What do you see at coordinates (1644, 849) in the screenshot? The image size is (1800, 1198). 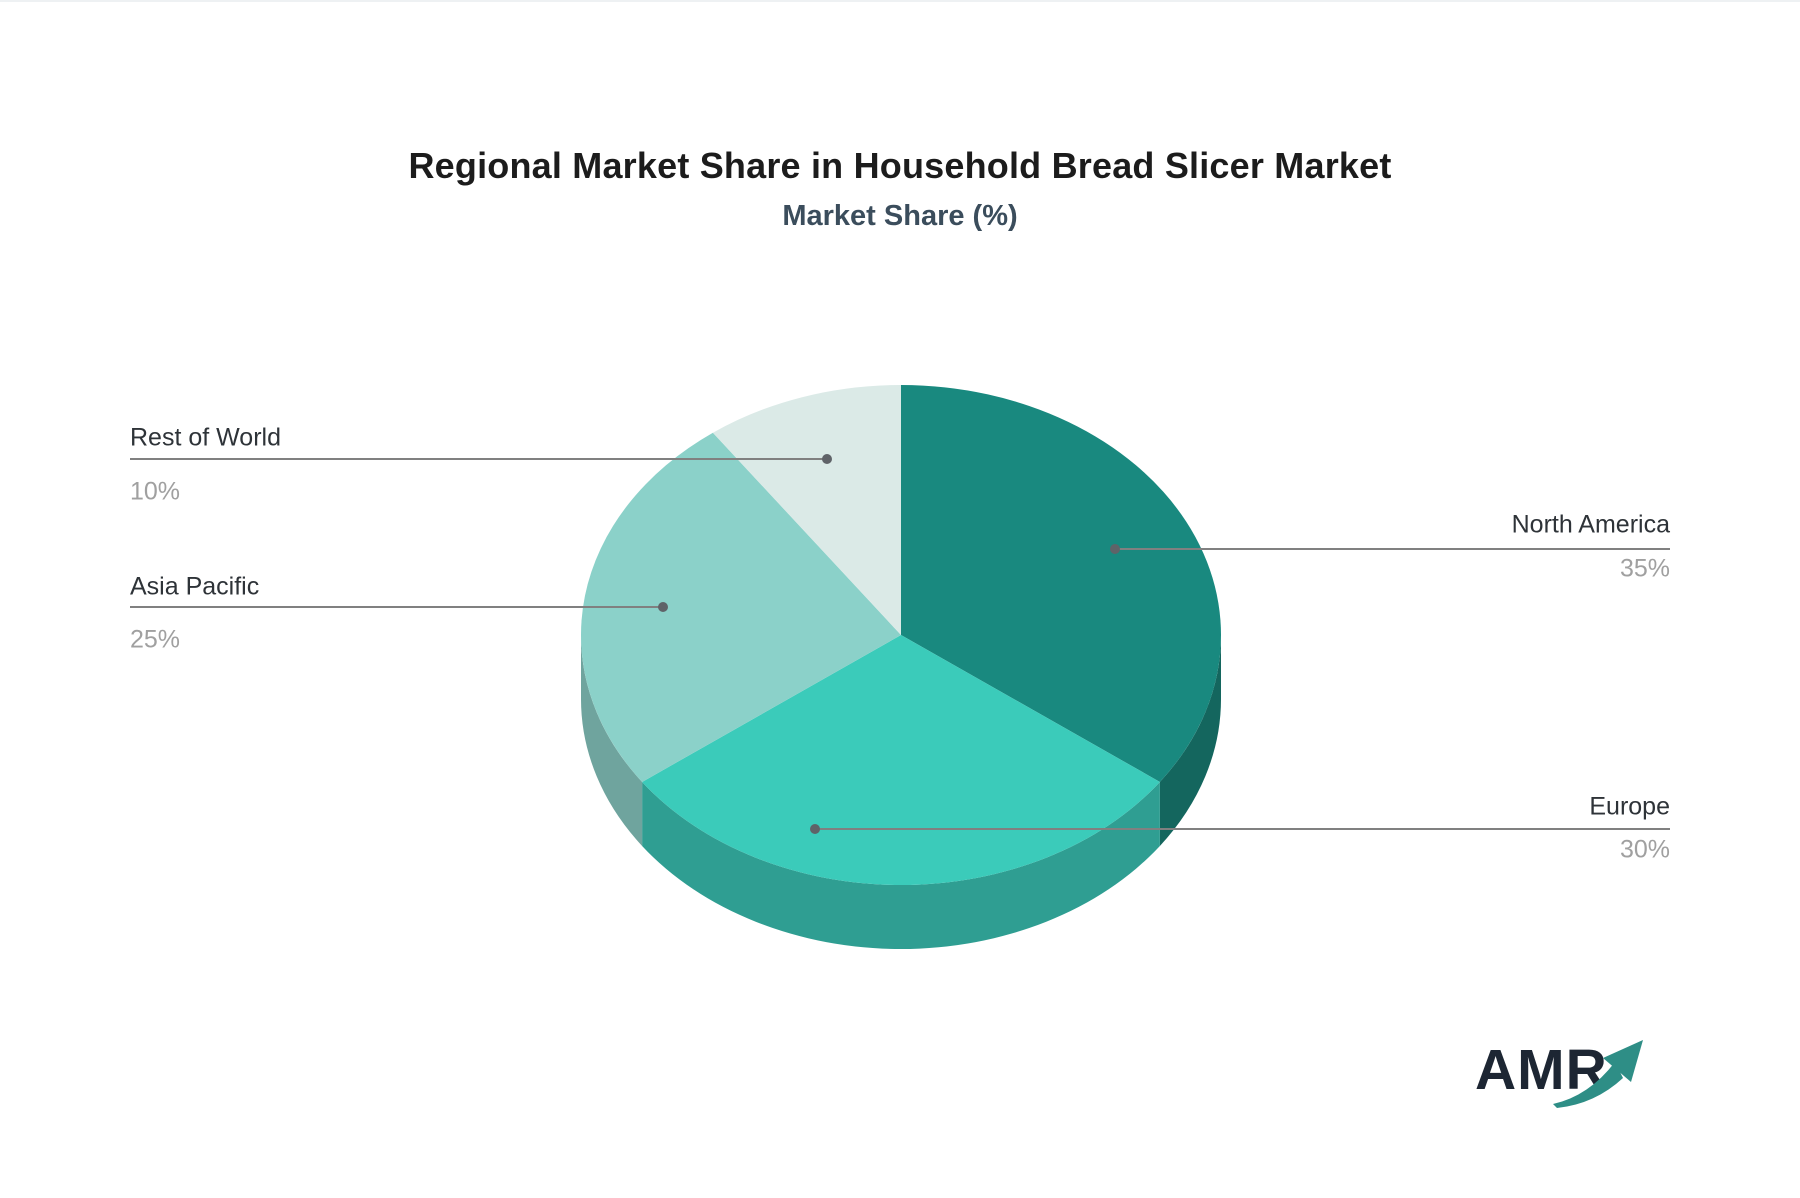 I see `slice-value-europe: 30%` at bounding box center [1644, 849].